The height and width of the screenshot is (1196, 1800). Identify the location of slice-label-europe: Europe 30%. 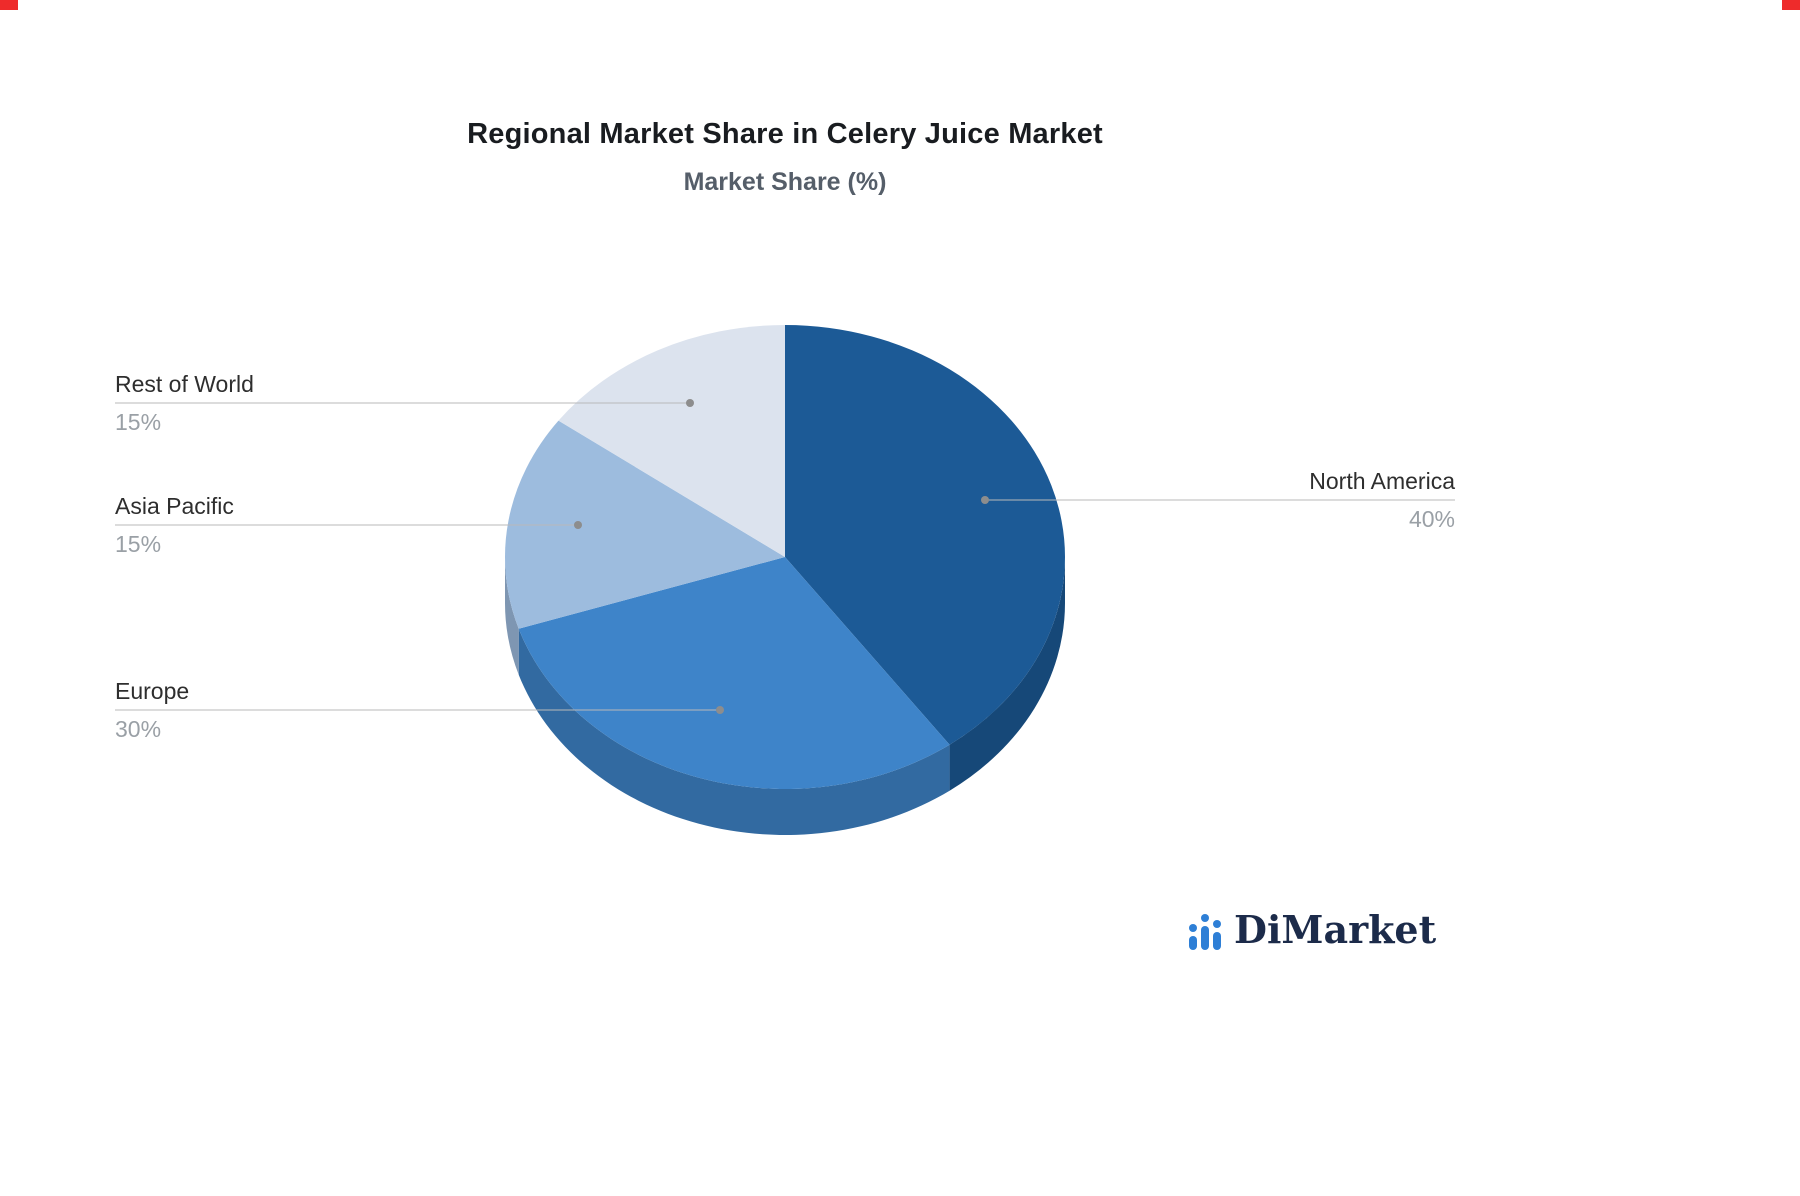
(152, 710).